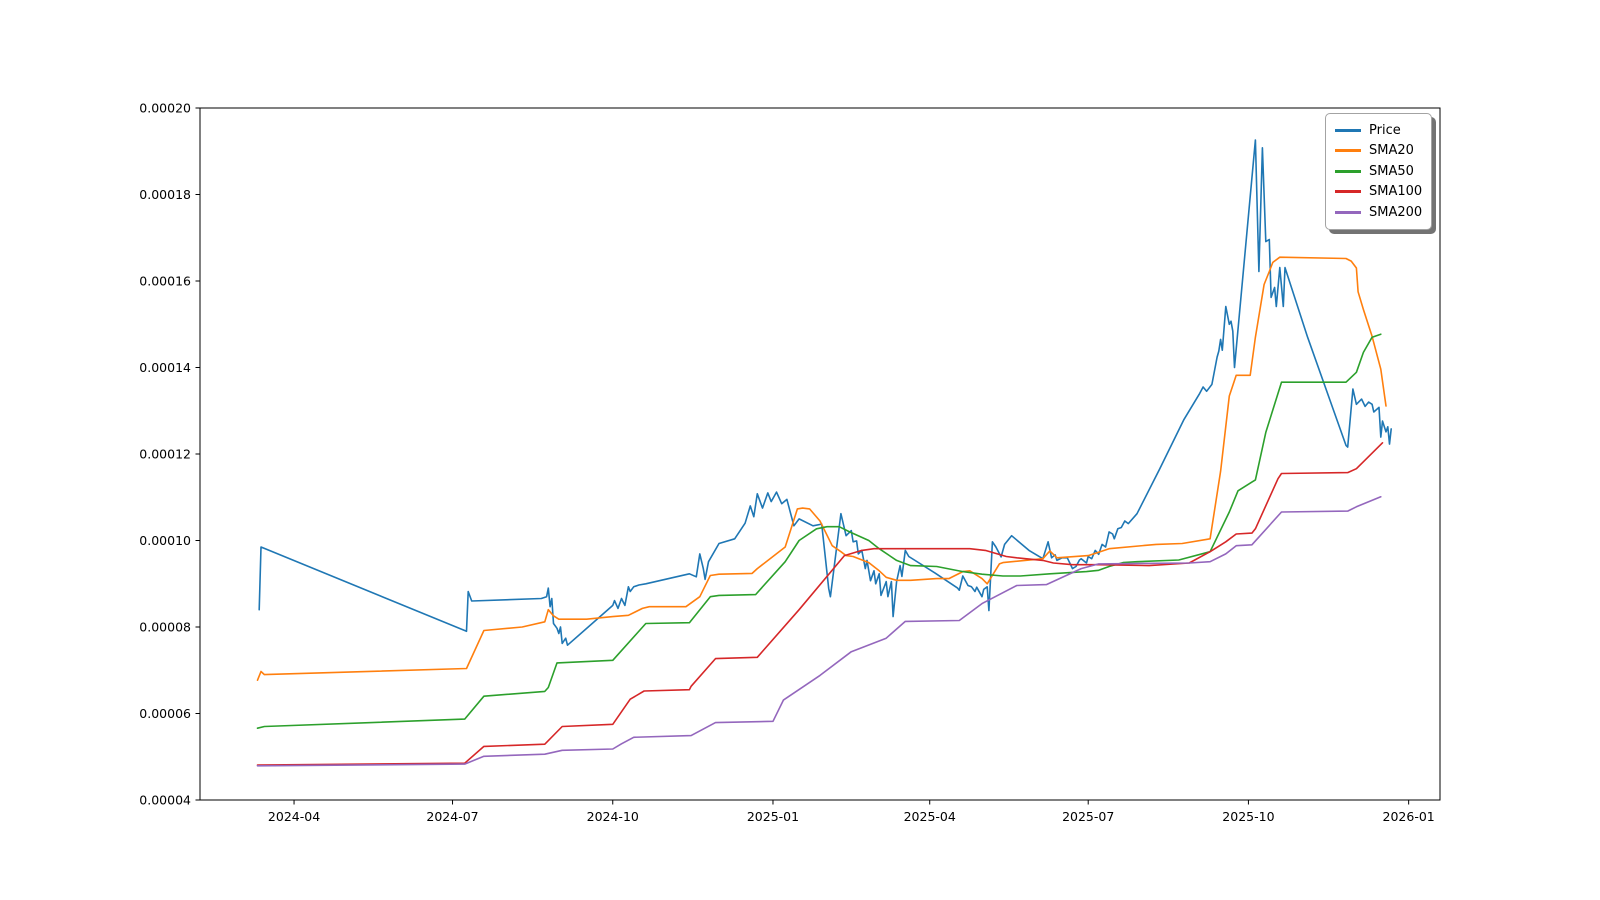 The width and height of the screenshot is (1600, 900). I want to click on x-tick-label: 2024-04, so click(294, 816).